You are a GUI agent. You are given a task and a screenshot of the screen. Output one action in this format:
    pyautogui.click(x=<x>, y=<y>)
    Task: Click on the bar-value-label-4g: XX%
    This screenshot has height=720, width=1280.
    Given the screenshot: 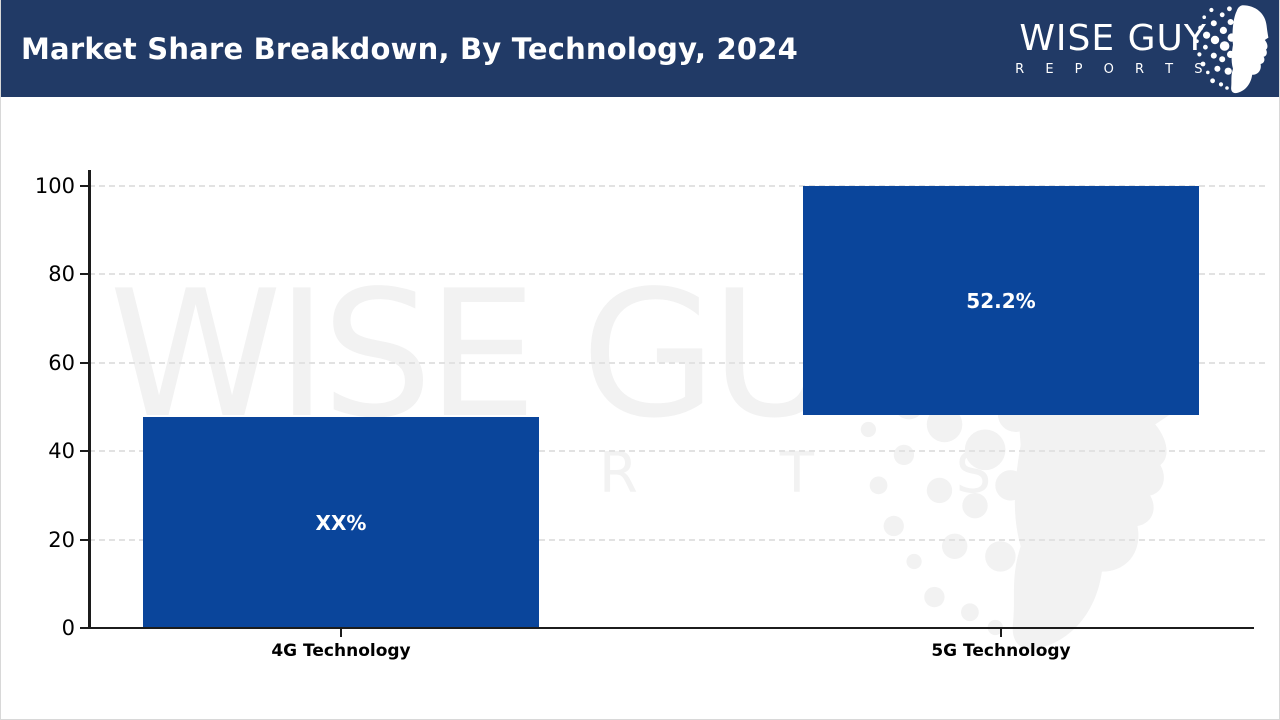 What is the action you would take?
    pyautogui.click(x=341, y=522)
    